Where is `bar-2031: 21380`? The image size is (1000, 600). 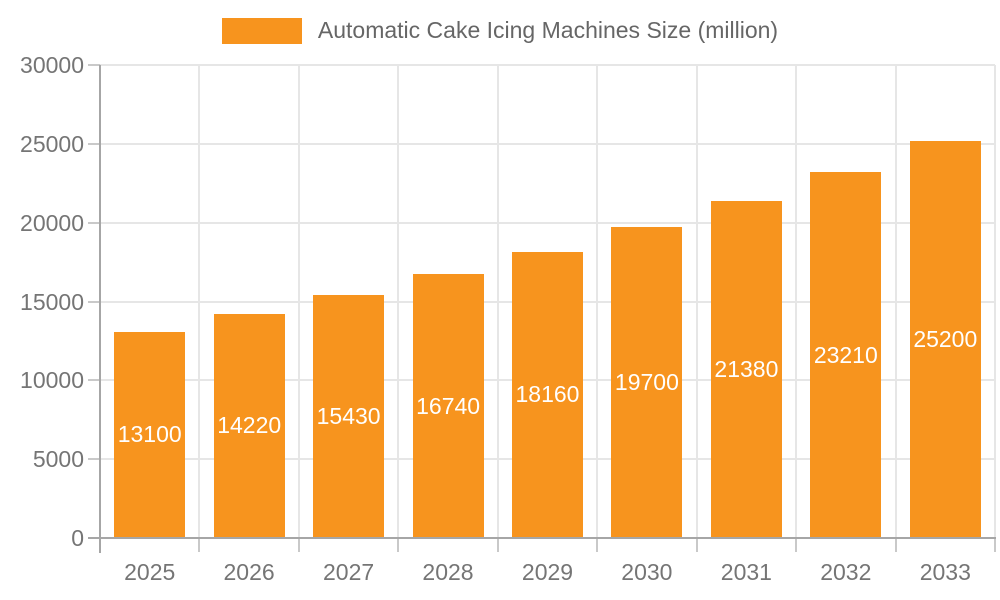
bar-2031: 21380 is located at coordinates (746, 369).